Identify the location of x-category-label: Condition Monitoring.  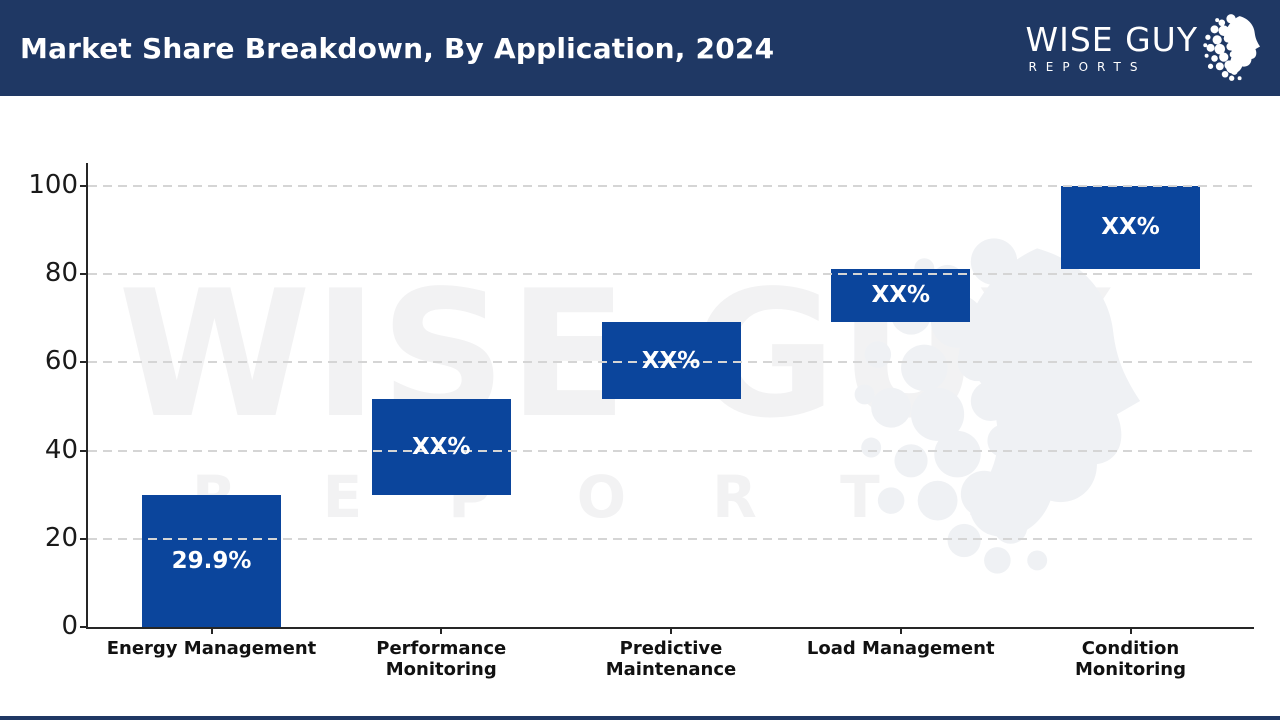
(1130, 659).